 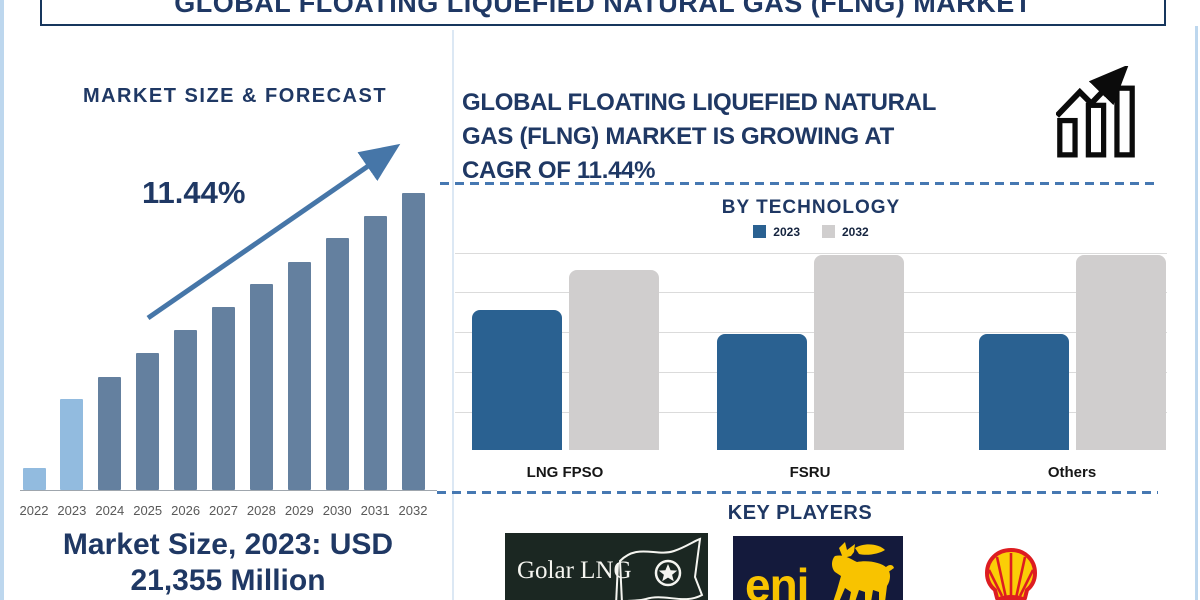 What do you see at coordinates (1072, 472) in the screenshot?
I see `tech-category-label-others: Others` at bounding box center [1072, 472].